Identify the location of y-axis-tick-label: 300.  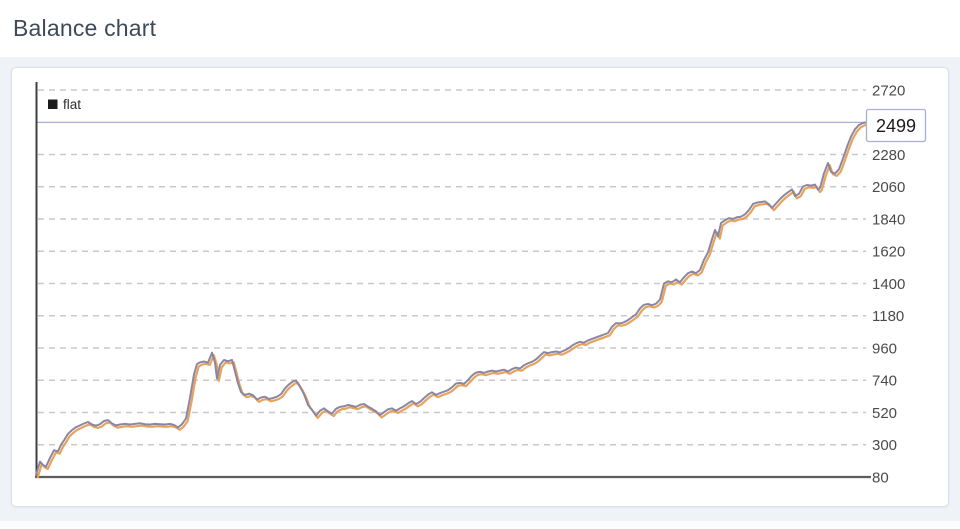
(884, 445).